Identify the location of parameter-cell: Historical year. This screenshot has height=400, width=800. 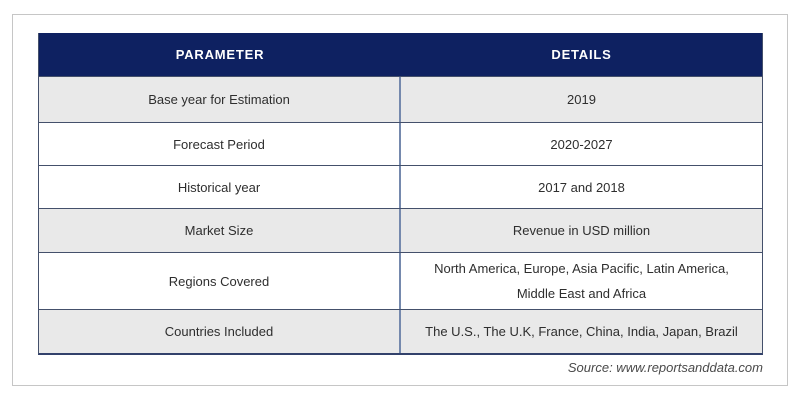
(220, 187).